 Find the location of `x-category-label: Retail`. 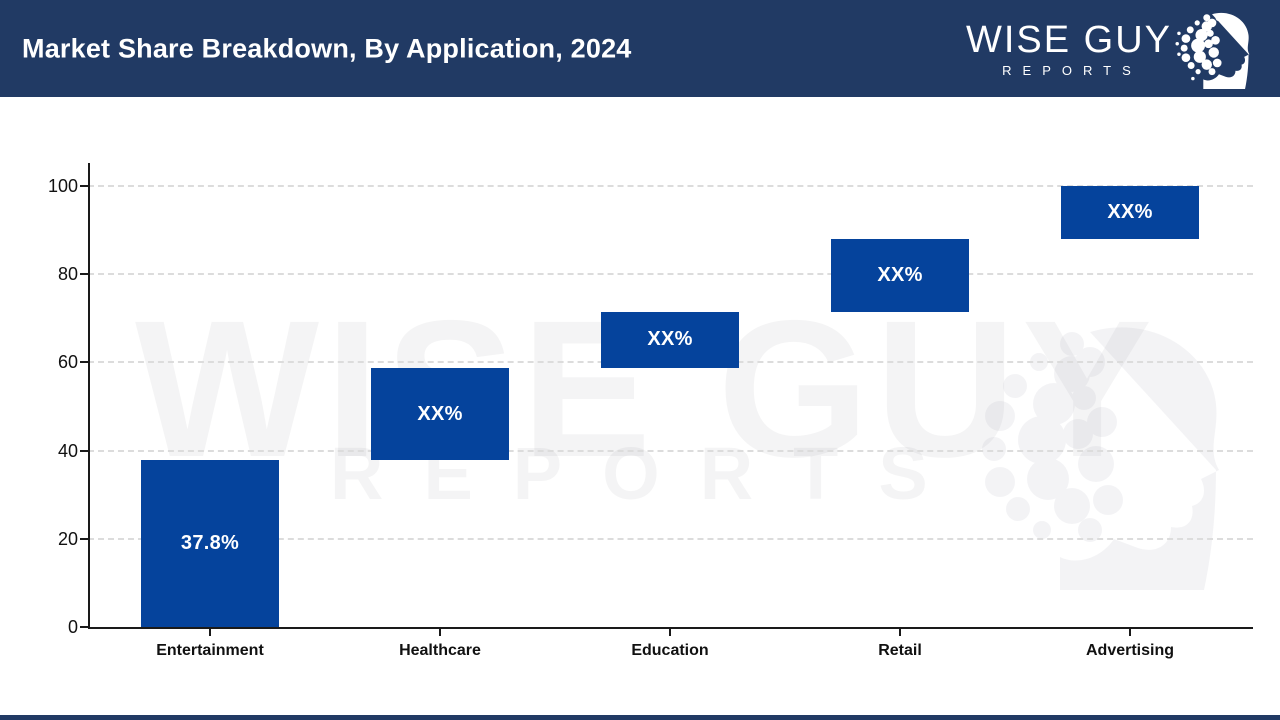

x-category-label: Retail is located at coordinates (900, 650).